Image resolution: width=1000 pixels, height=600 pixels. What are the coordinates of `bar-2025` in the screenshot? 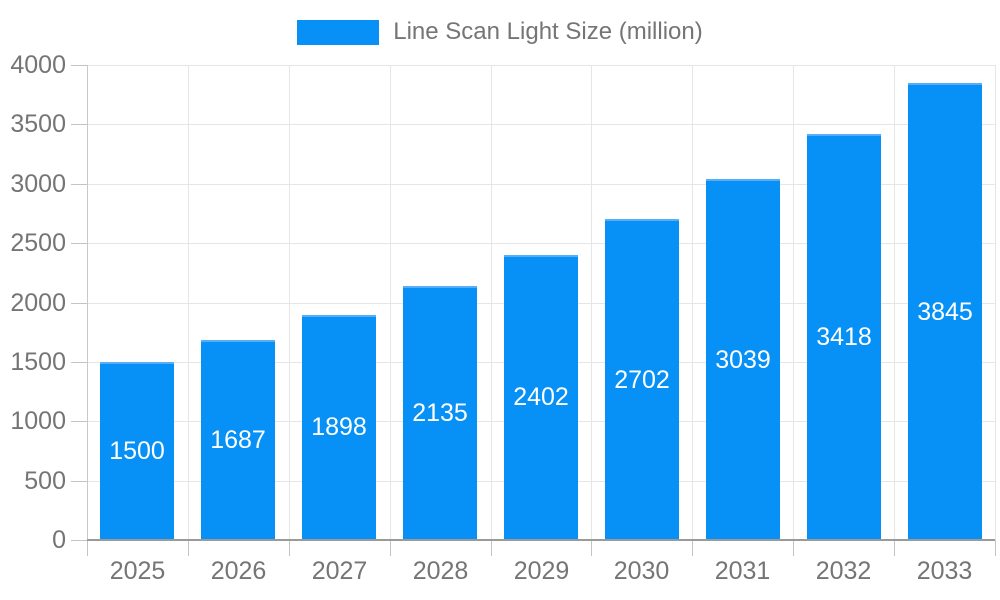 It's located at (137, 451).